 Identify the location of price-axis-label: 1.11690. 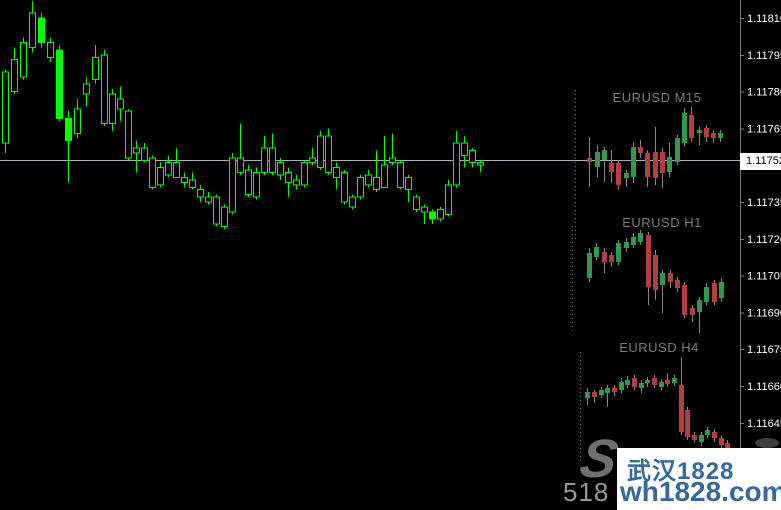
(764, 313).